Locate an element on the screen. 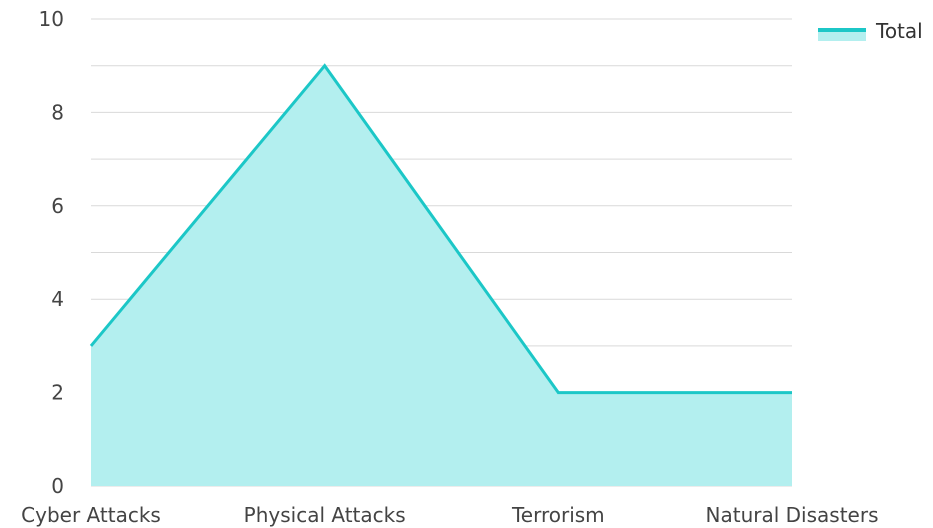  x-tick-label: Natural Disasters is located at coordinates (792, 515).